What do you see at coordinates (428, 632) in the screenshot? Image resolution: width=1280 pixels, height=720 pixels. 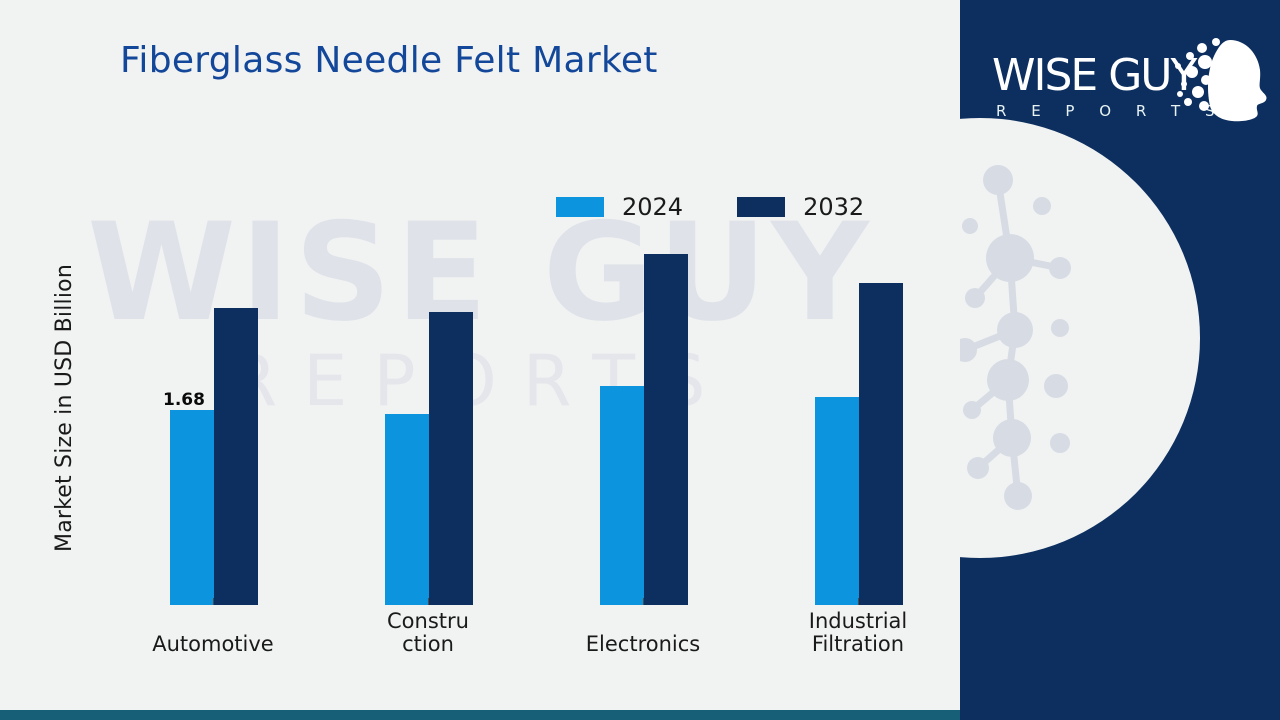 I see `category-label-construction: Constru ction` at bounding box center [428, 632].